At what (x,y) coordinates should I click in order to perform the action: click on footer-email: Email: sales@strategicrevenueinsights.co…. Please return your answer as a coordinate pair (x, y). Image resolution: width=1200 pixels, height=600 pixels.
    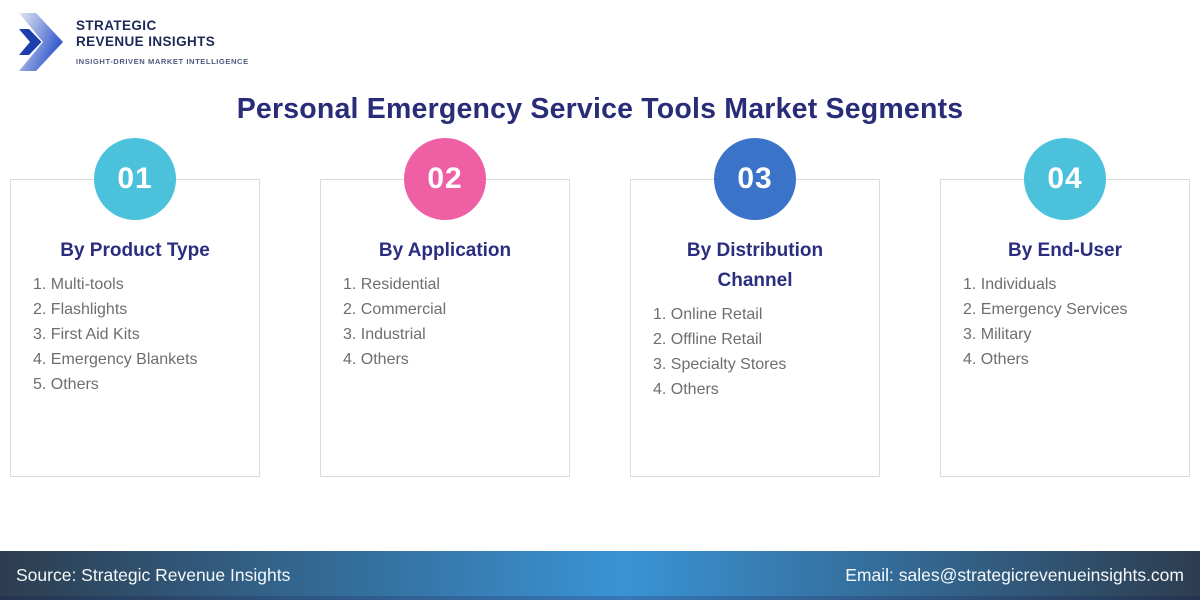
    Looking at the image, I should click on (1014, 575).